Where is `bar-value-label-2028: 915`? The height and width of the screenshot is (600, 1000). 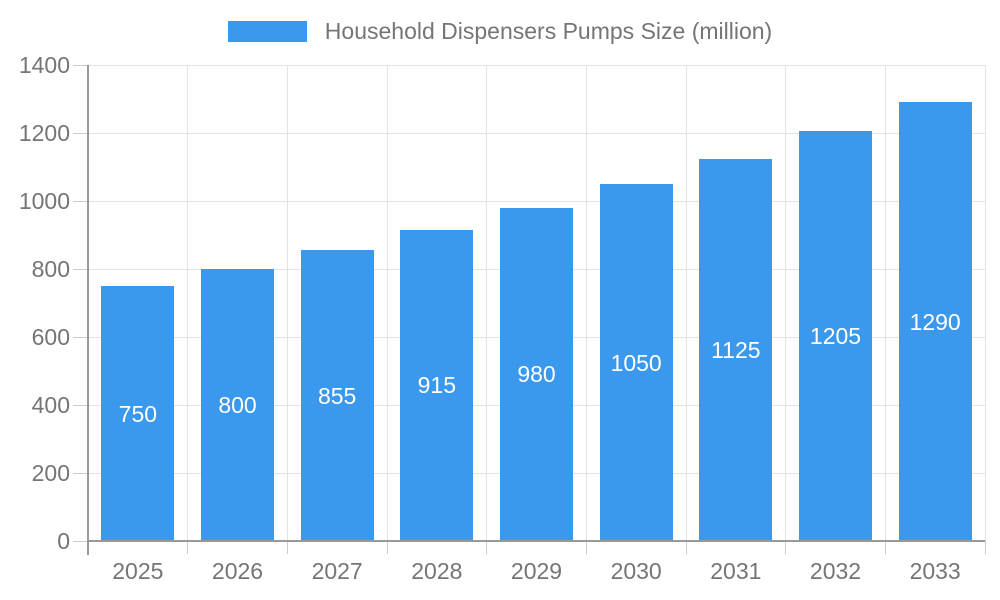 bar-value-label-2028: 915 is located at coordinates (437, 385).